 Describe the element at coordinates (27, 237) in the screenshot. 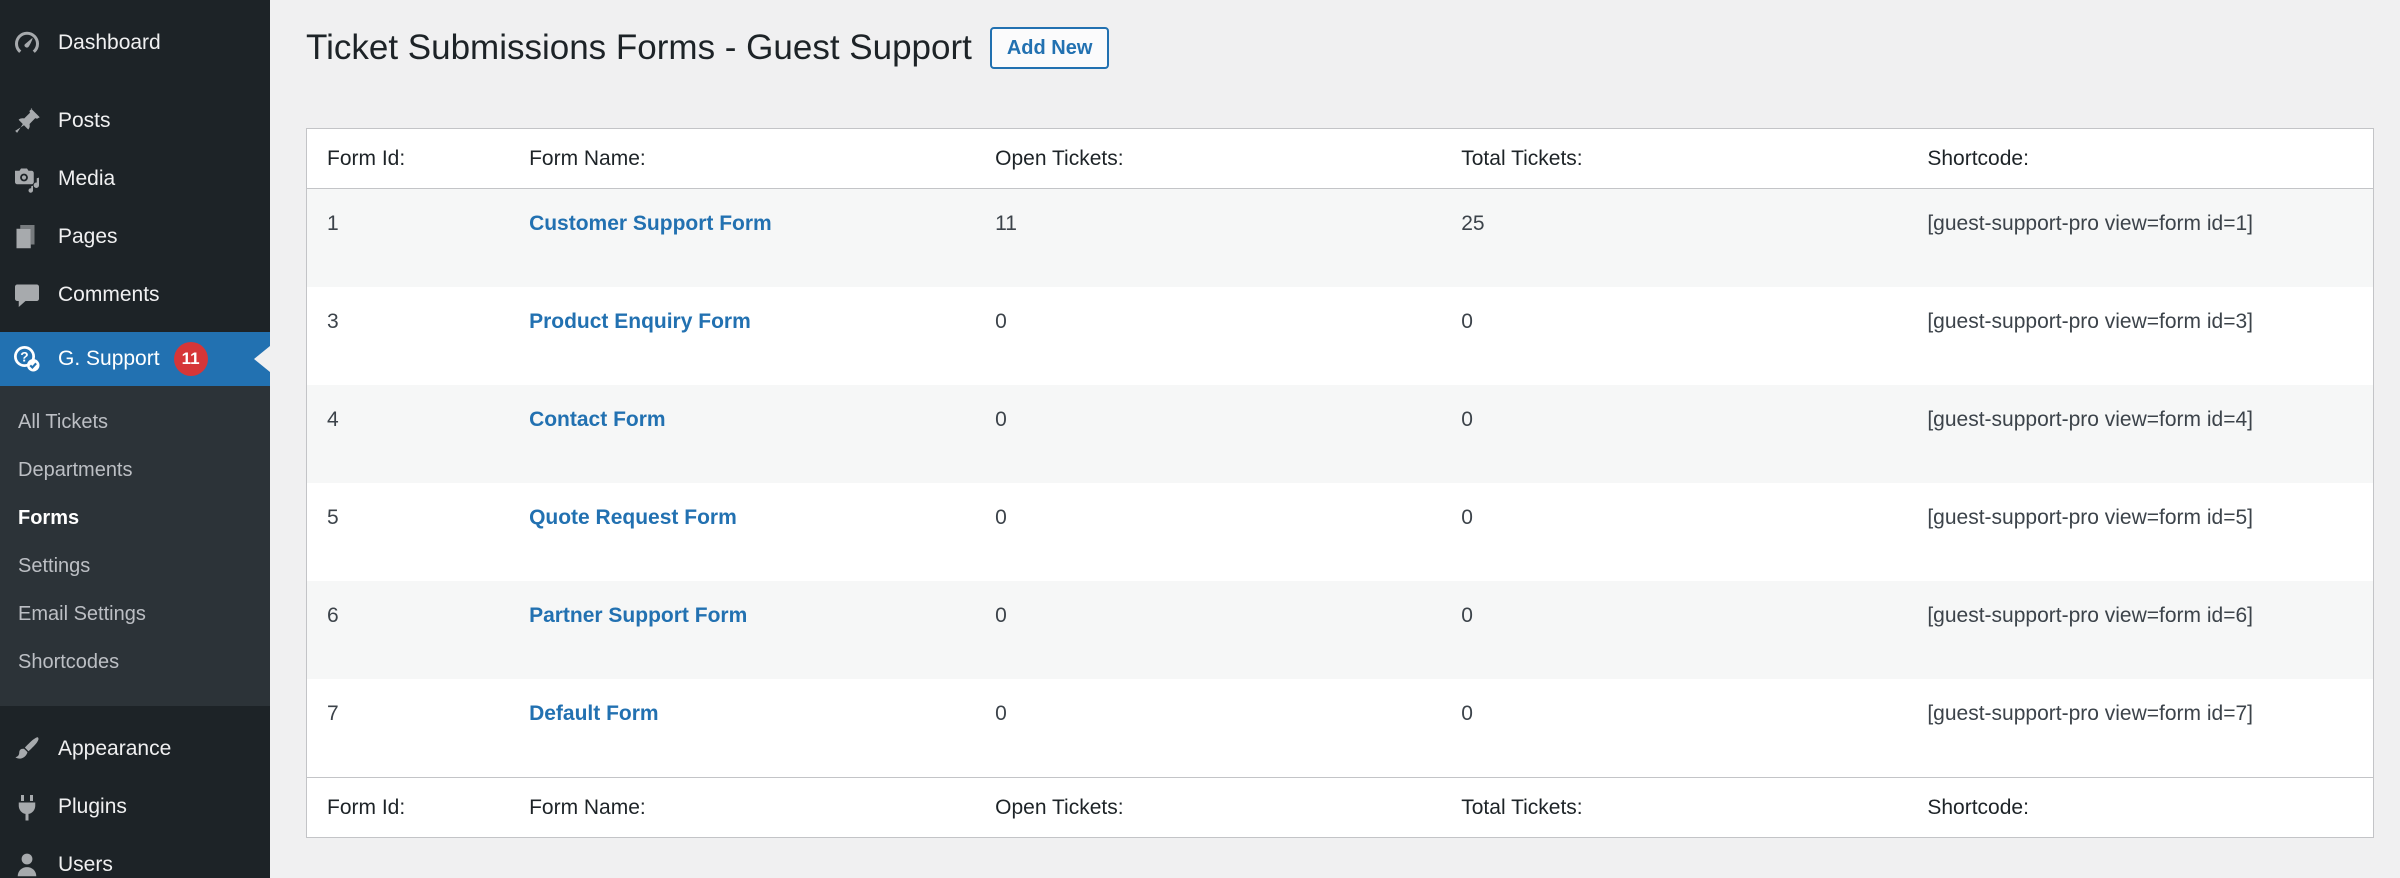

I see `pages-icon` at that location.